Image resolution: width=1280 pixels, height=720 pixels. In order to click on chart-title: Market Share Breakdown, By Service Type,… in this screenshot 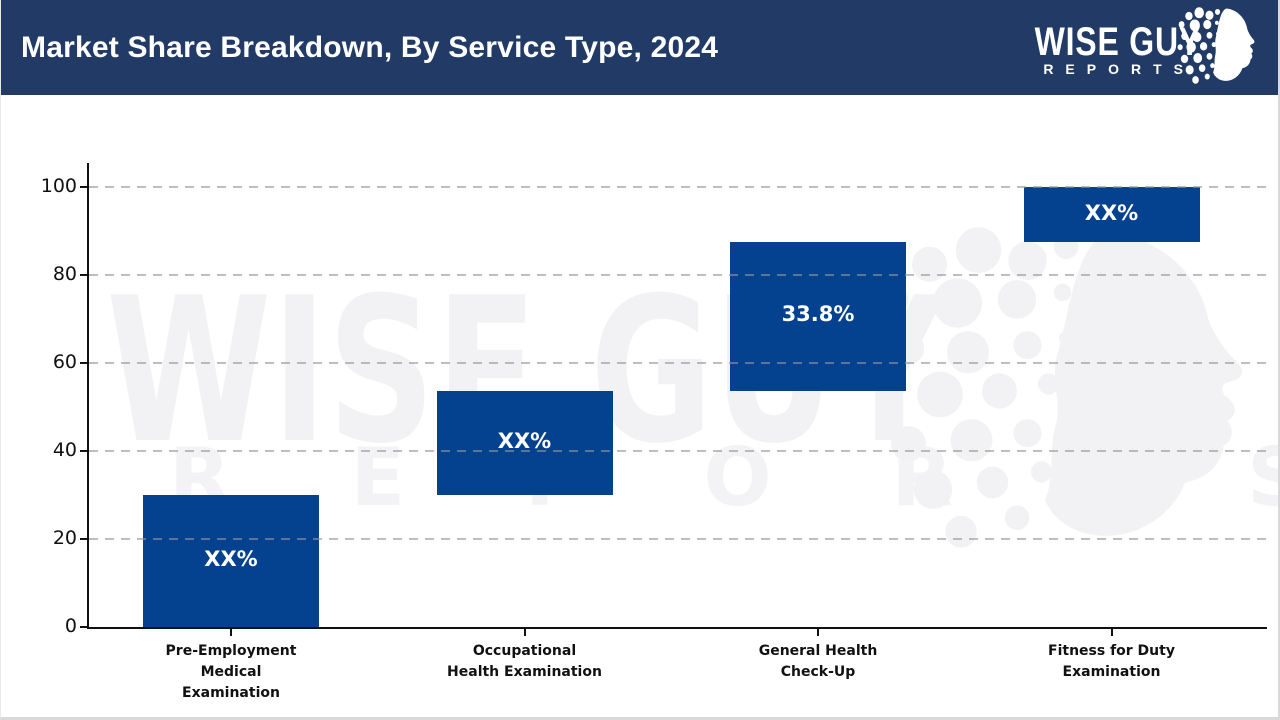, I will do `click(370, 47)`.